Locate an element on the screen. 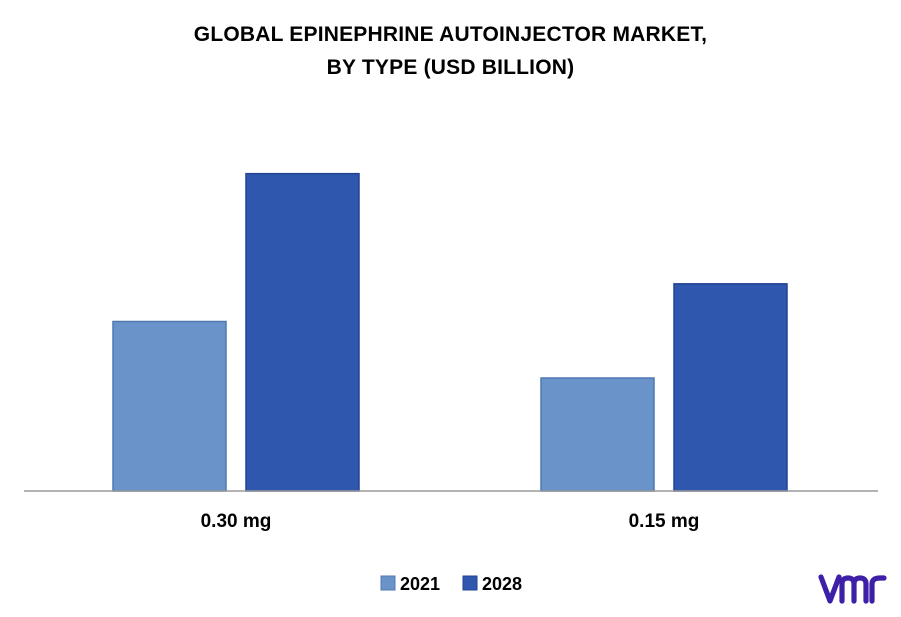 Image resolution: width=901 pixels, height=617 pixels. chart-title-line2: BY TYPE (USD BILLION) is located at coordinates (450, 67).